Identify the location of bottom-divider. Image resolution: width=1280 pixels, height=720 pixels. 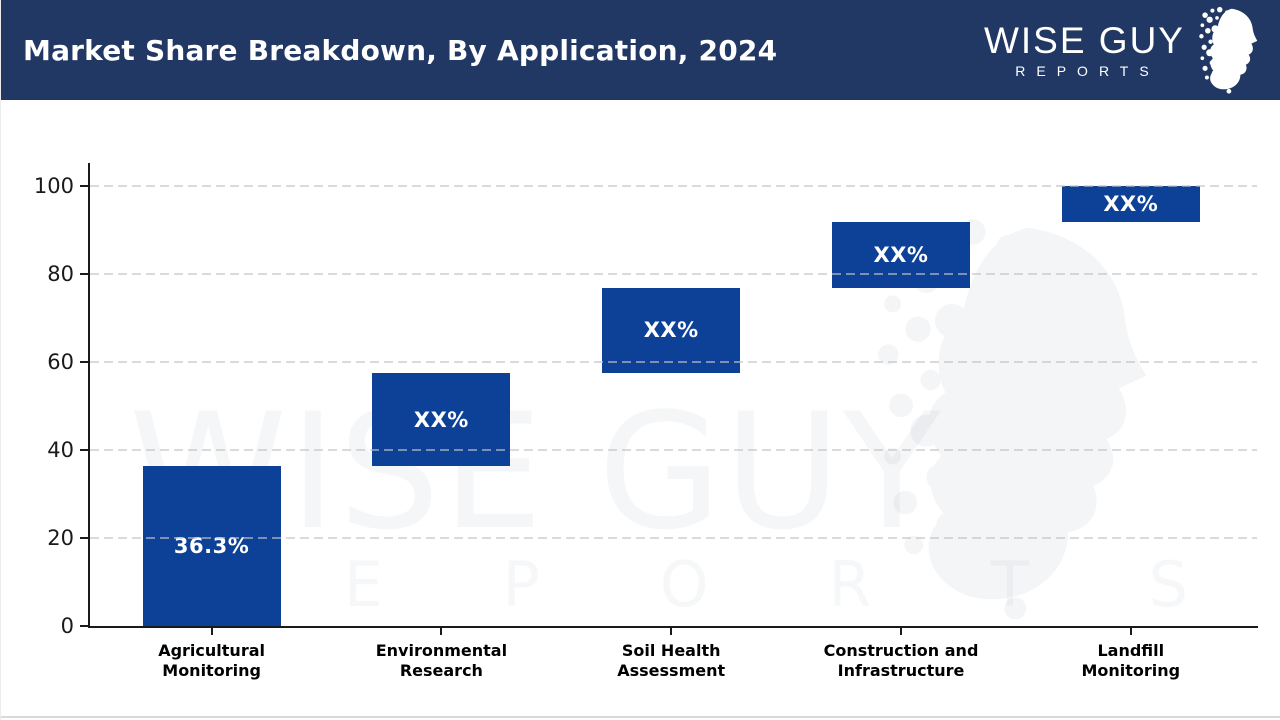
(640, 717).